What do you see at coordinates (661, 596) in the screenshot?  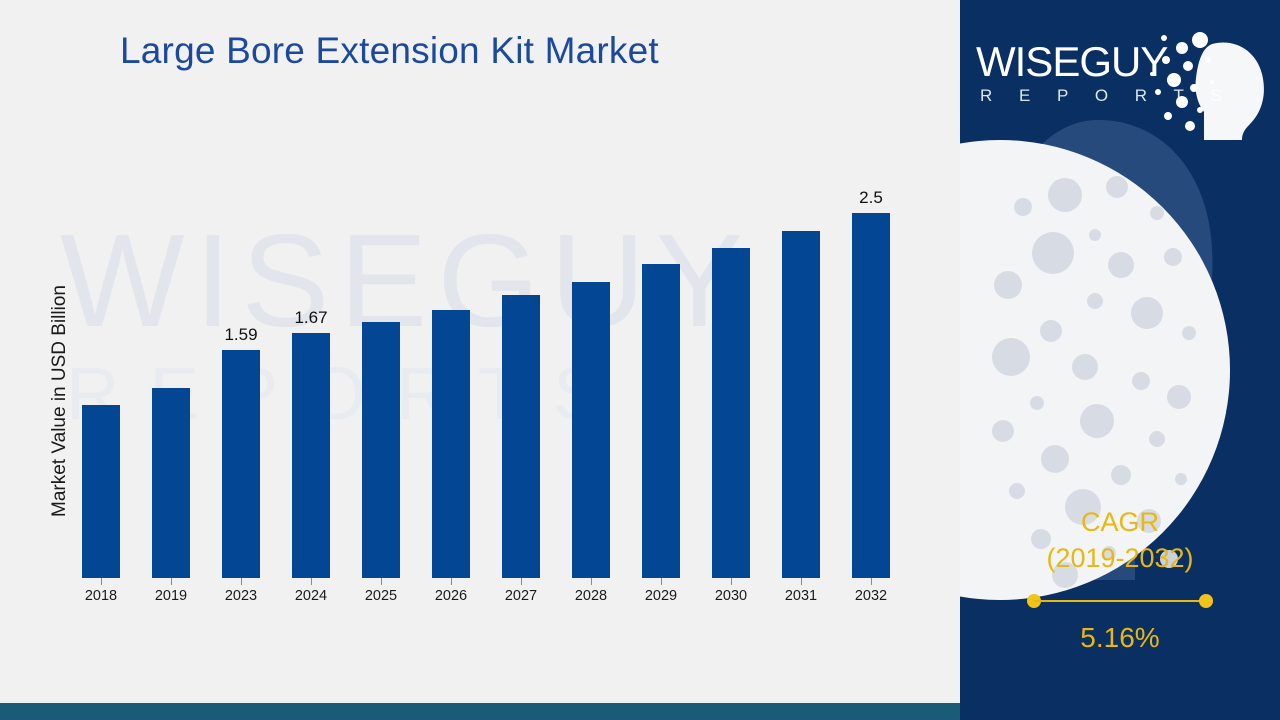 I see `x-axis-label-2029: 2029` at bounding box center [661, 596].